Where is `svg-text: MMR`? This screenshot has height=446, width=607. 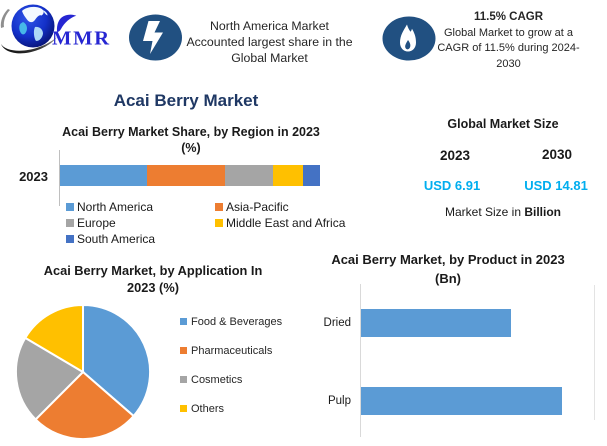
svg-text: MMR is located at coordinates (81, 39).